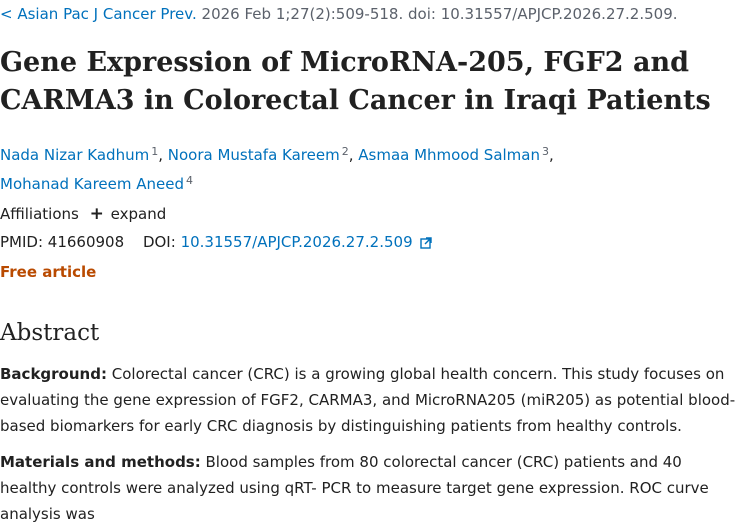 Image resolution: width=750 pixels, height=527 pixels. What do you see at coordinates (86, 242) in the screenshot?
I see `pmid-value: 41660908` at bounding box center [86, 242].